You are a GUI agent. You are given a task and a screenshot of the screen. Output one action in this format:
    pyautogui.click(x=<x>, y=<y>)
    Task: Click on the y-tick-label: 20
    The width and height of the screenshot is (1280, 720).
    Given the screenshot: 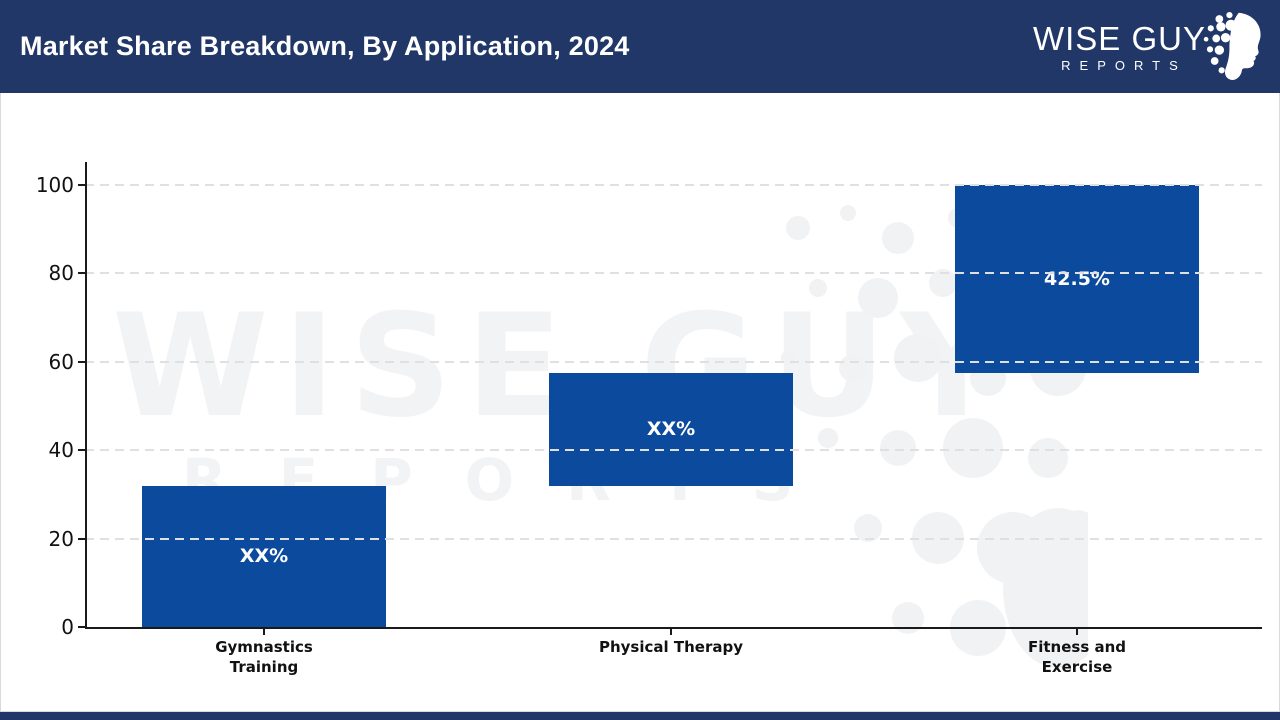 What is the action you would take?
    pyautogui.click(x=61, y=538)
    